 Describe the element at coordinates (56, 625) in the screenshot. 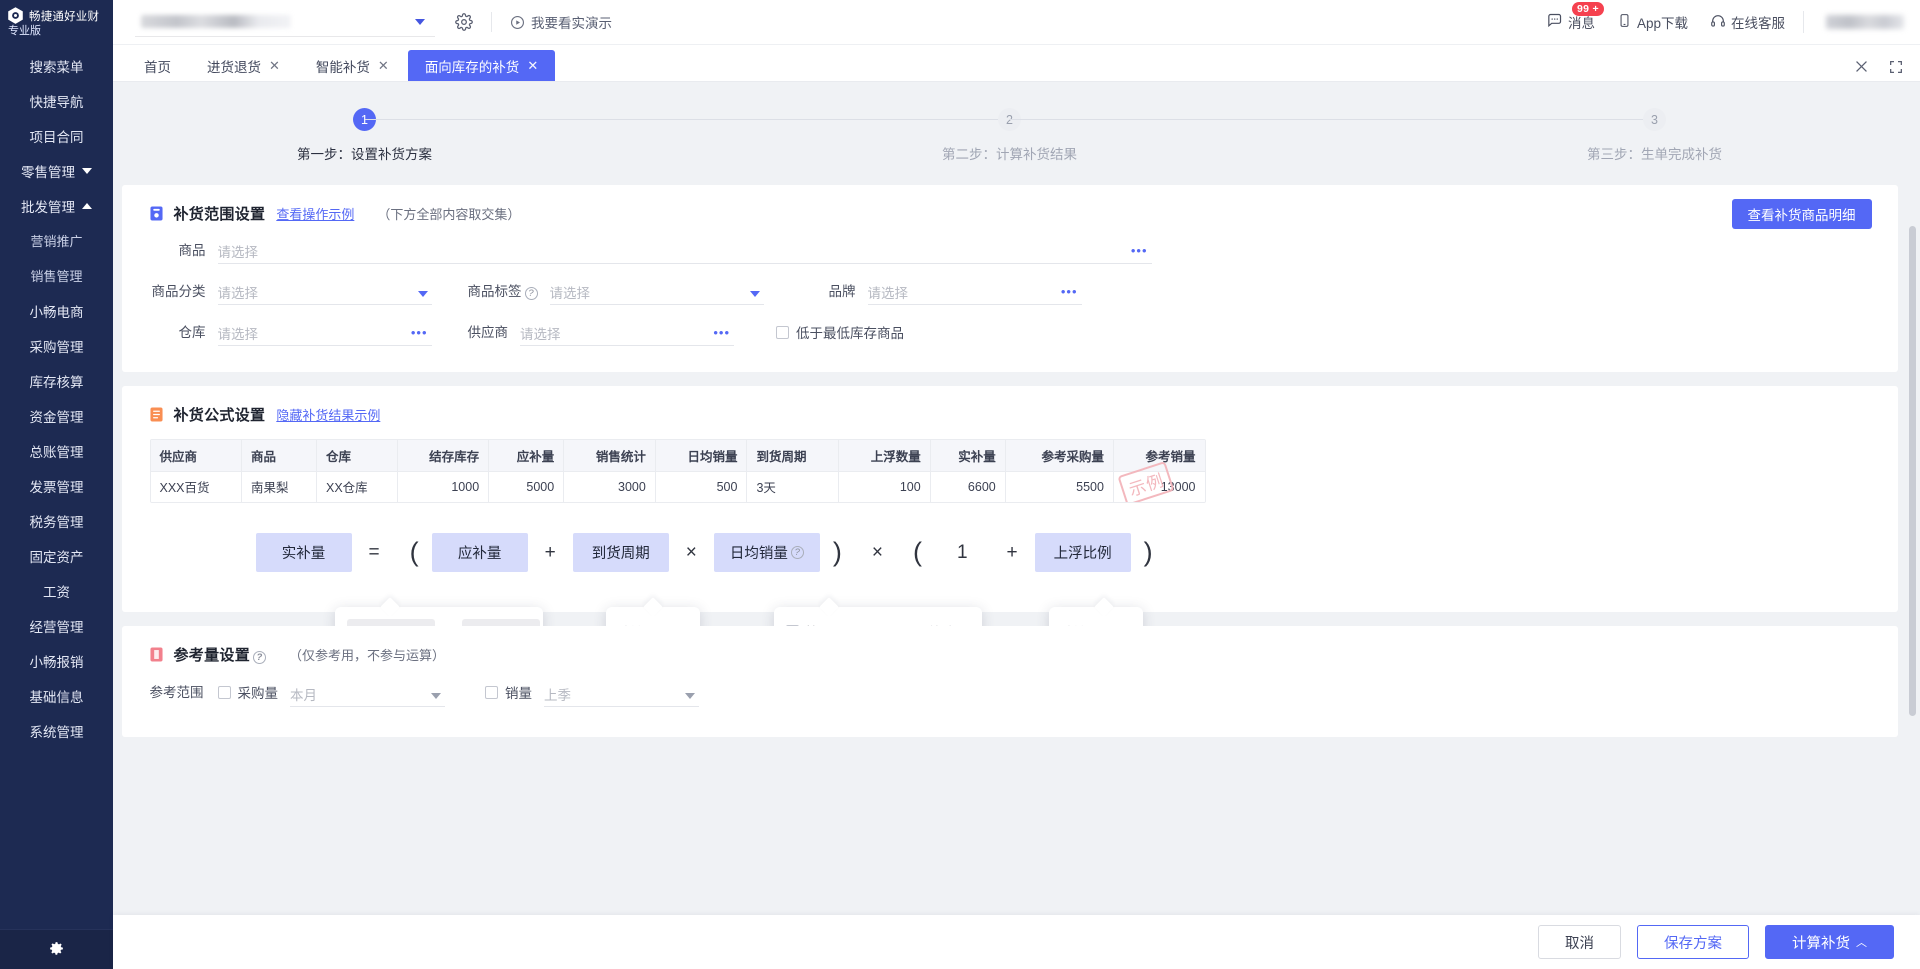

I see `sidebar-item-operations: 经营管理` at that location.